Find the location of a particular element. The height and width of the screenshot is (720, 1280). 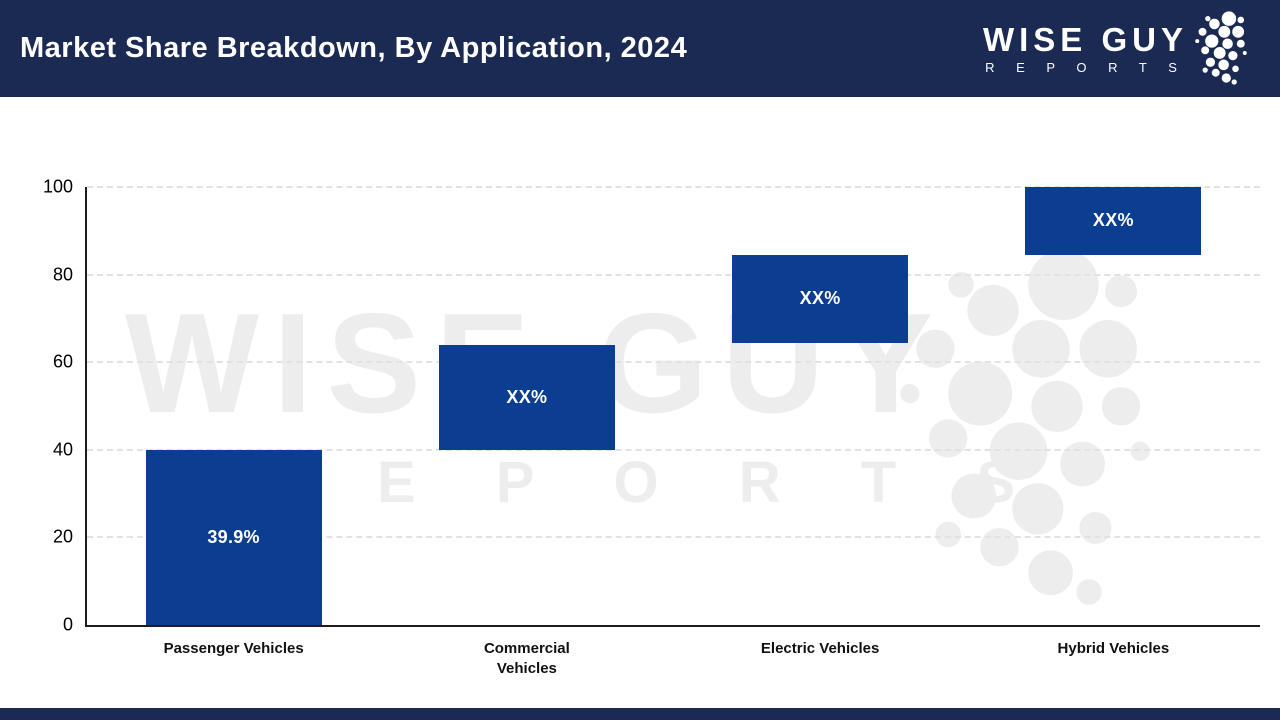

x-category-label: Commercial Vehicles is located at coordinates (526, 659).